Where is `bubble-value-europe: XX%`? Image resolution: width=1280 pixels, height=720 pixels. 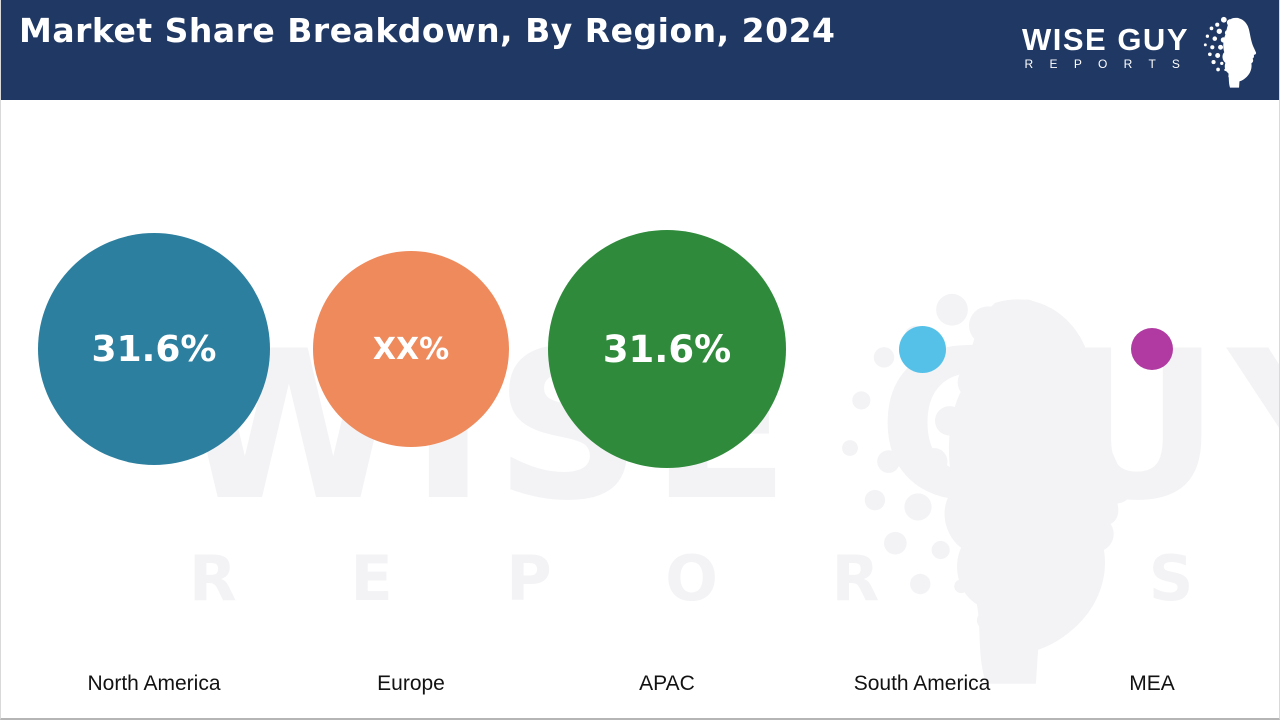
bubble-value-europe: XX% is located at coordinates (411, 349).